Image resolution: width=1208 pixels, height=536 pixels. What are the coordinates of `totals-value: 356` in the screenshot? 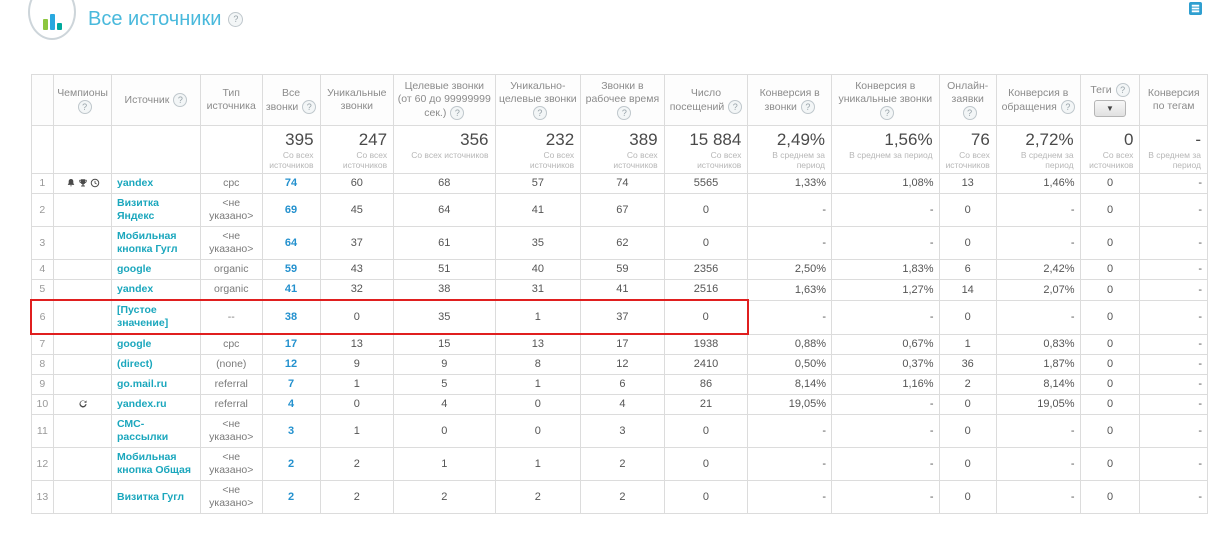 It's located at (474, 140).